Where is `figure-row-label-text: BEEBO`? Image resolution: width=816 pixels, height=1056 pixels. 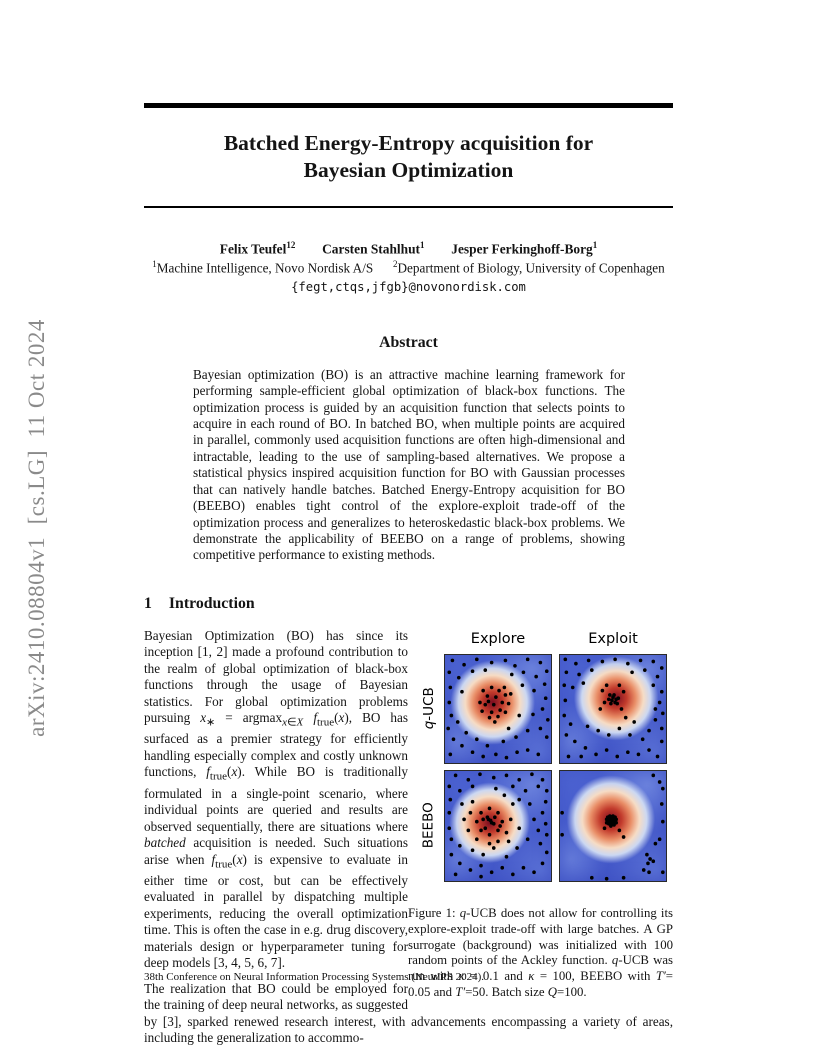 figure-row-label-text: BEEBO is located at coordinates (428, 825).